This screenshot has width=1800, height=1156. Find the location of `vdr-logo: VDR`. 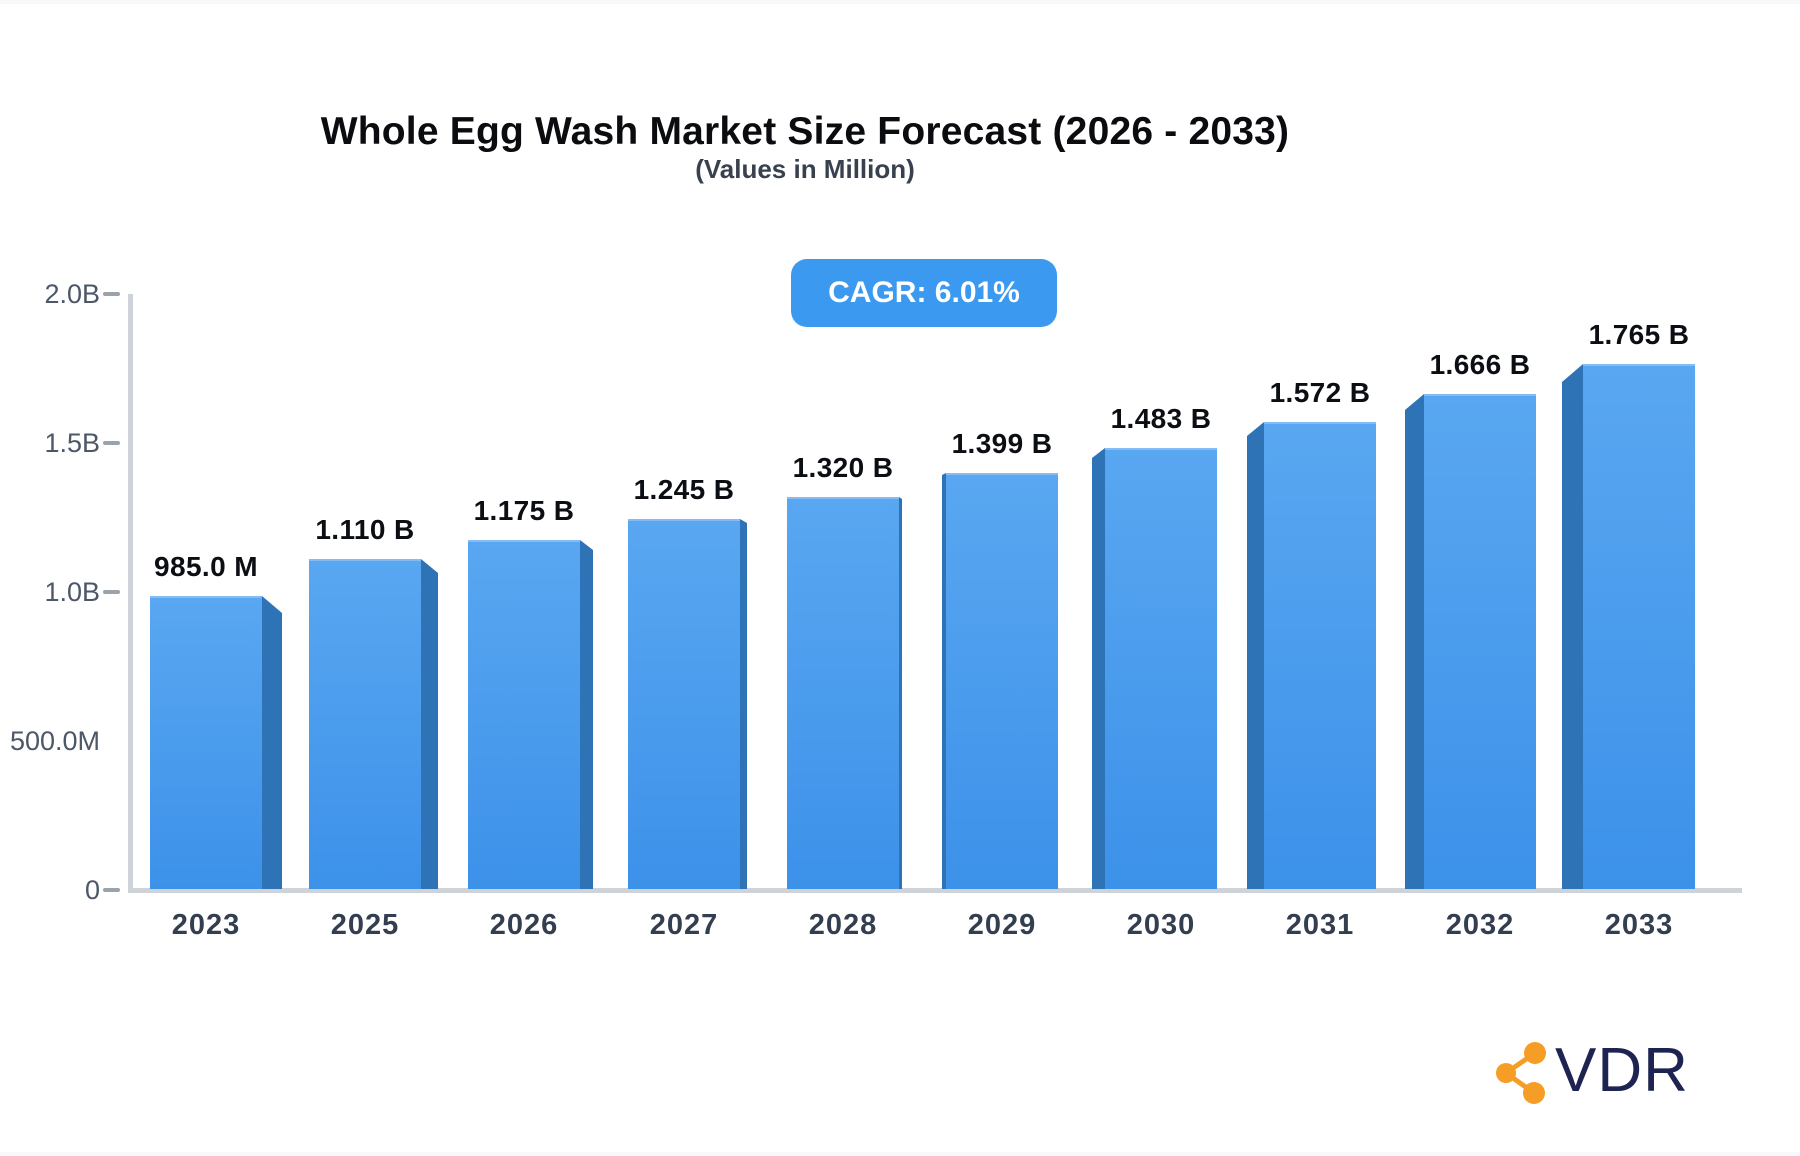

vdr-logo: VDR is located at coordinates (1591, 1071).